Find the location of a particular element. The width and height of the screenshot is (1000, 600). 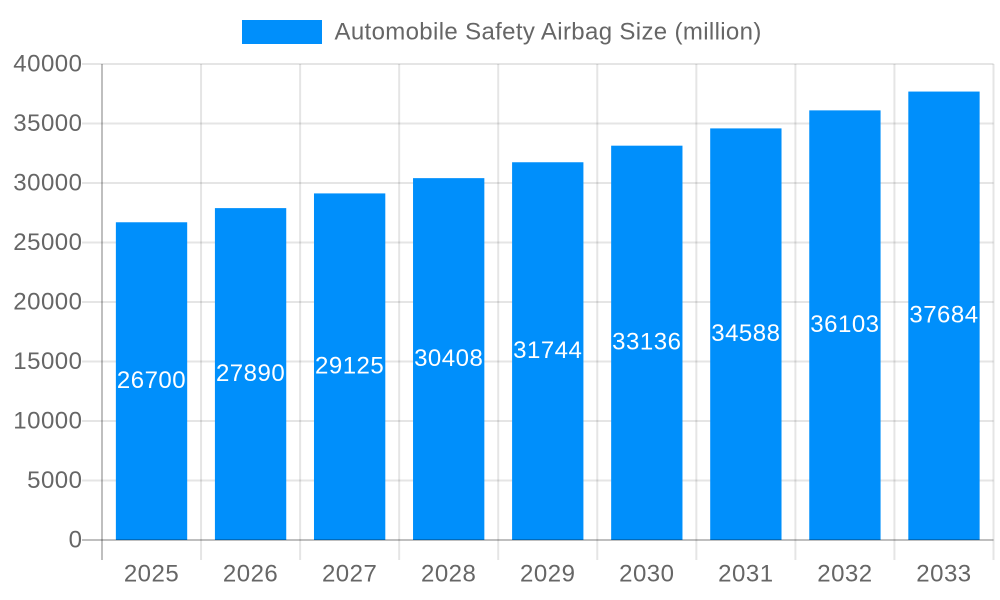

svg-text: 29125 is located at coordinates (349, 366).